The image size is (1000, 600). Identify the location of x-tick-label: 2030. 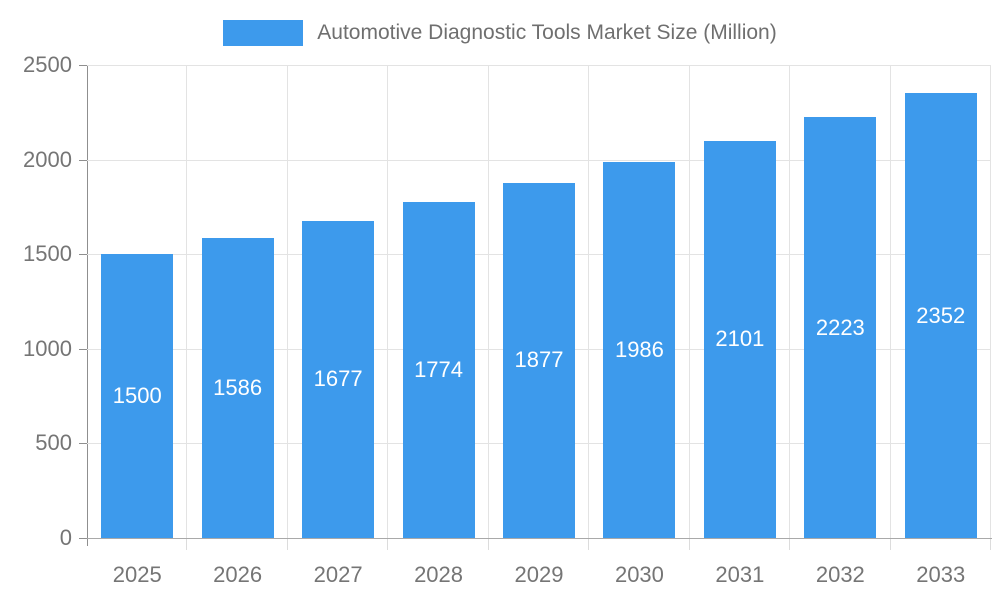
(639, 574).